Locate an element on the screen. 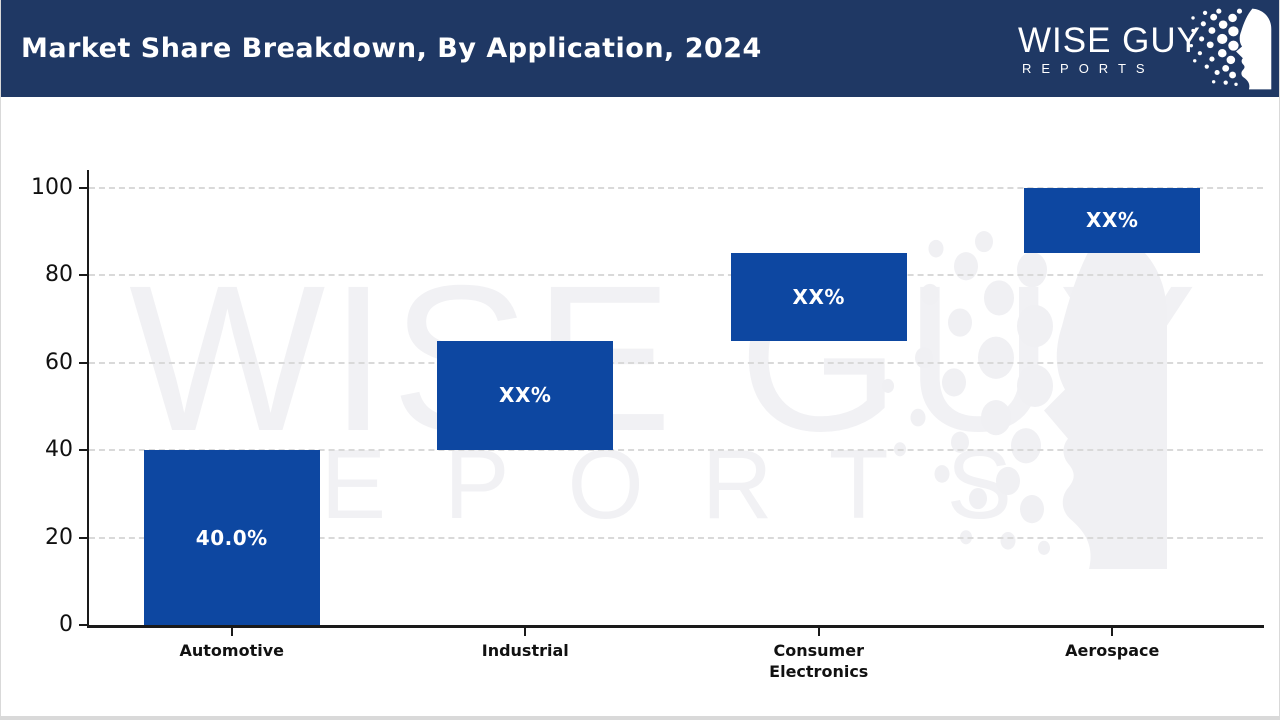  x-category-label: Automotive is located at coordinates (232, 650).